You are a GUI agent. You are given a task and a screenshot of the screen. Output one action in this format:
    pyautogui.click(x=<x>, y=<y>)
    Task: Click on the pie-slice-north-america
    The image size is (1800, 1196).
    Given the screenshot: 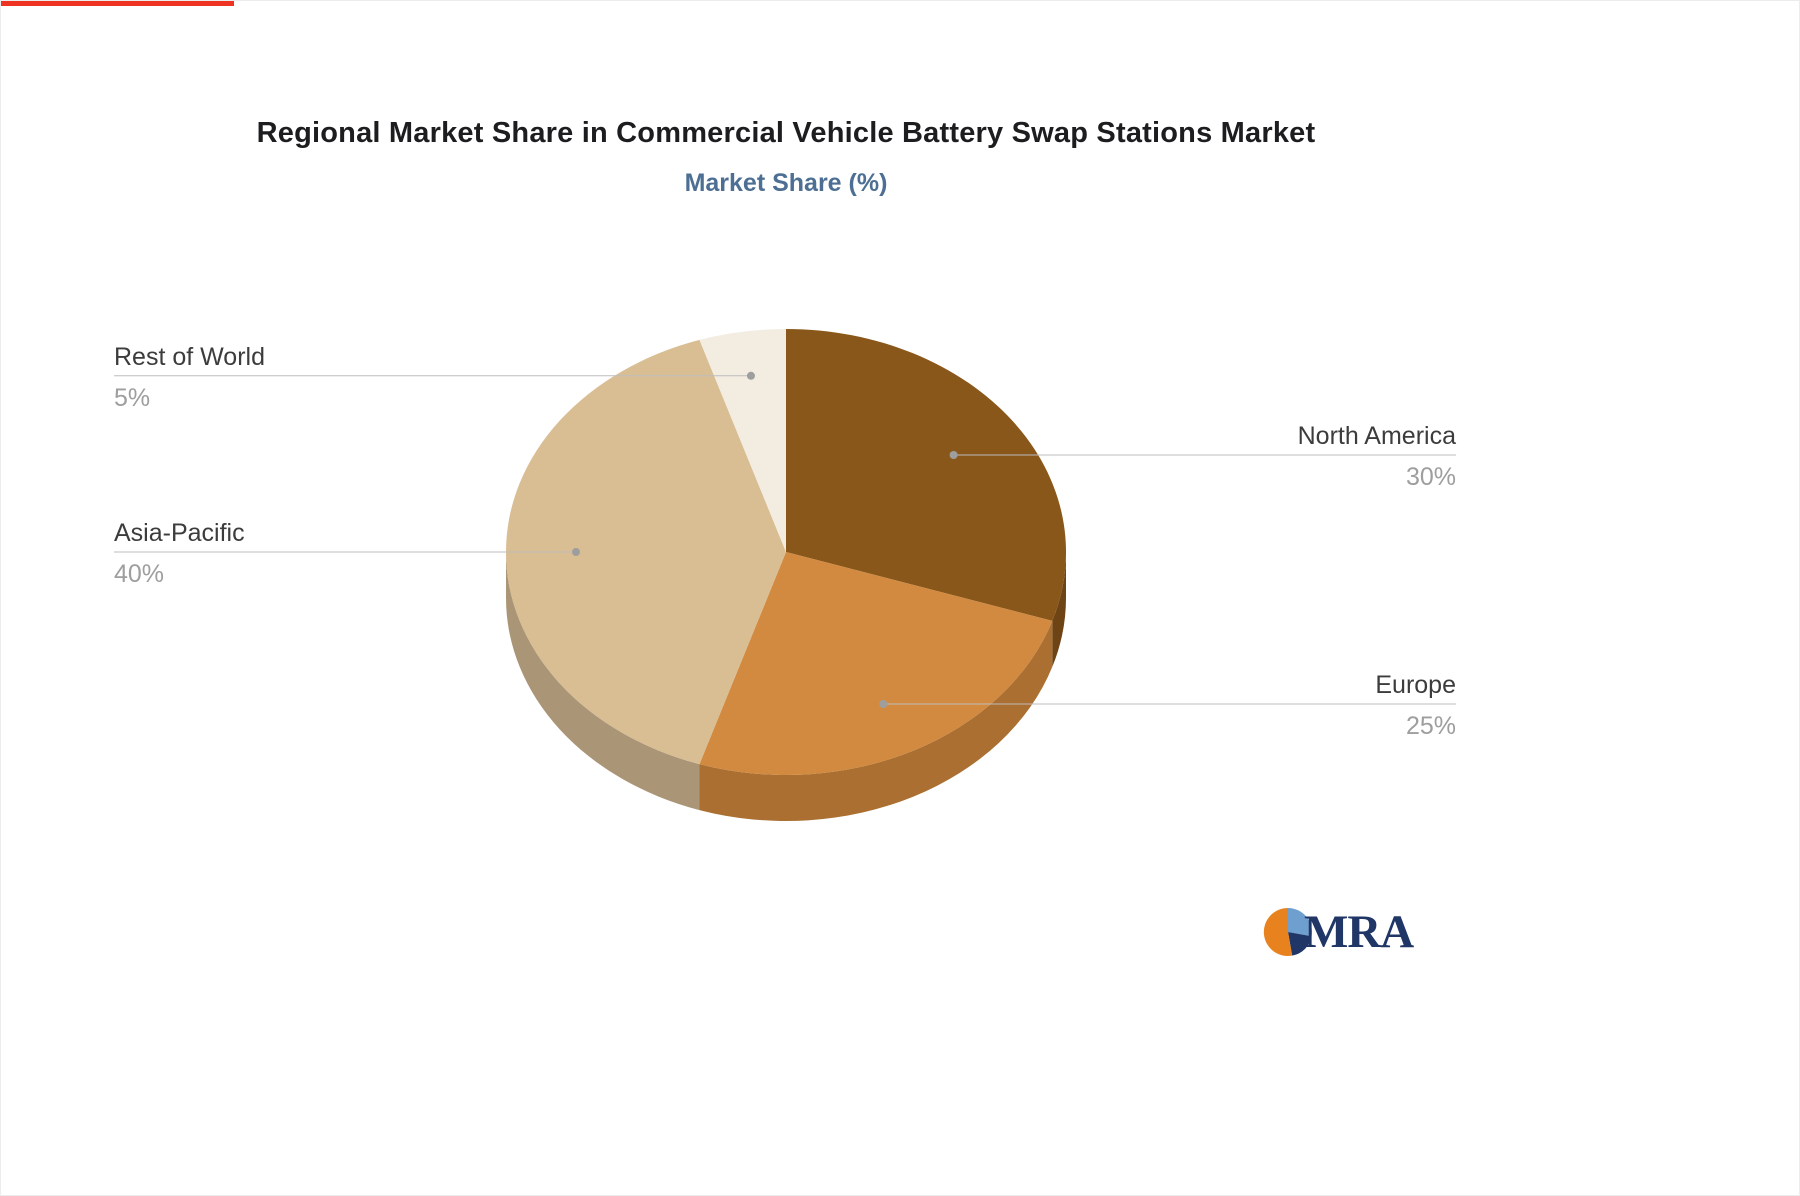 What is the action you would take?
    pyautogui.click(x=926, y=475)
    